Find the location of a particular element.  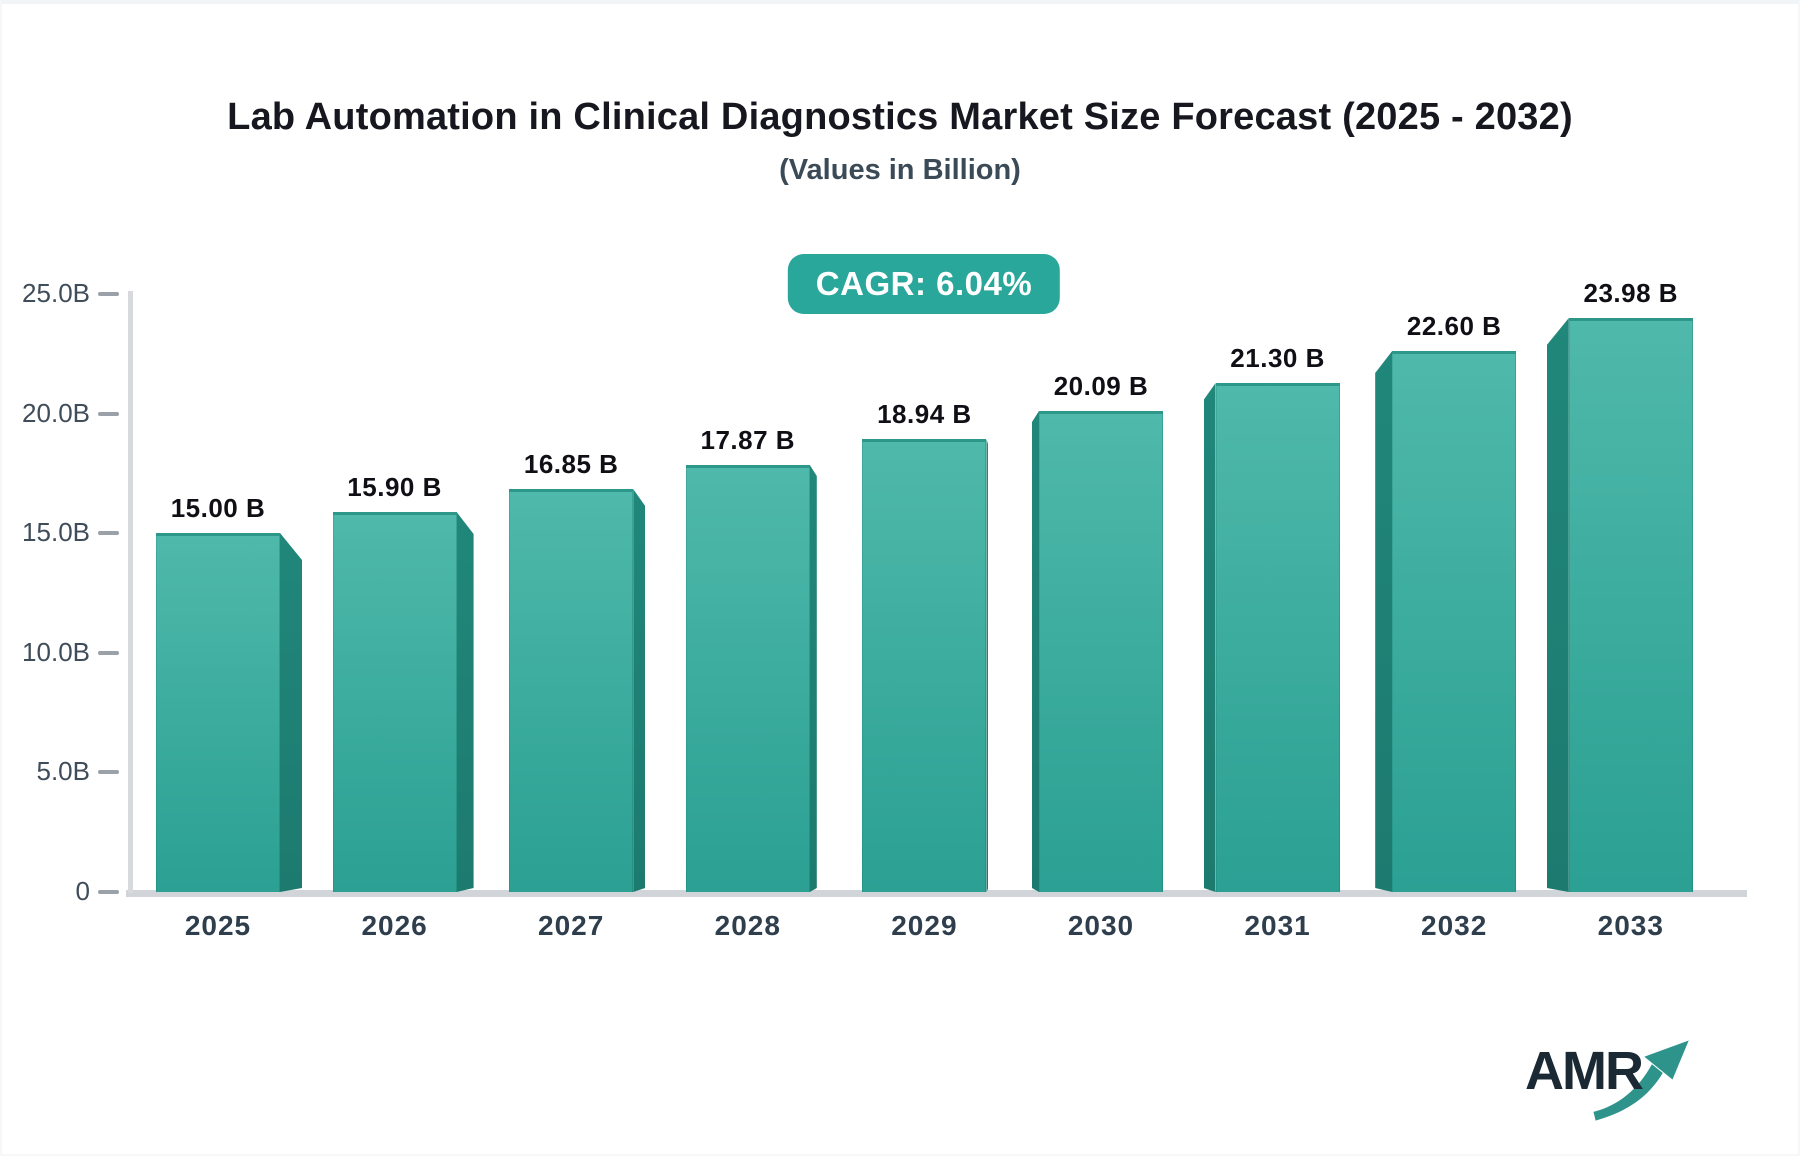

x-axis-label-2030: 2030 is located at coordinates (1101, 925).